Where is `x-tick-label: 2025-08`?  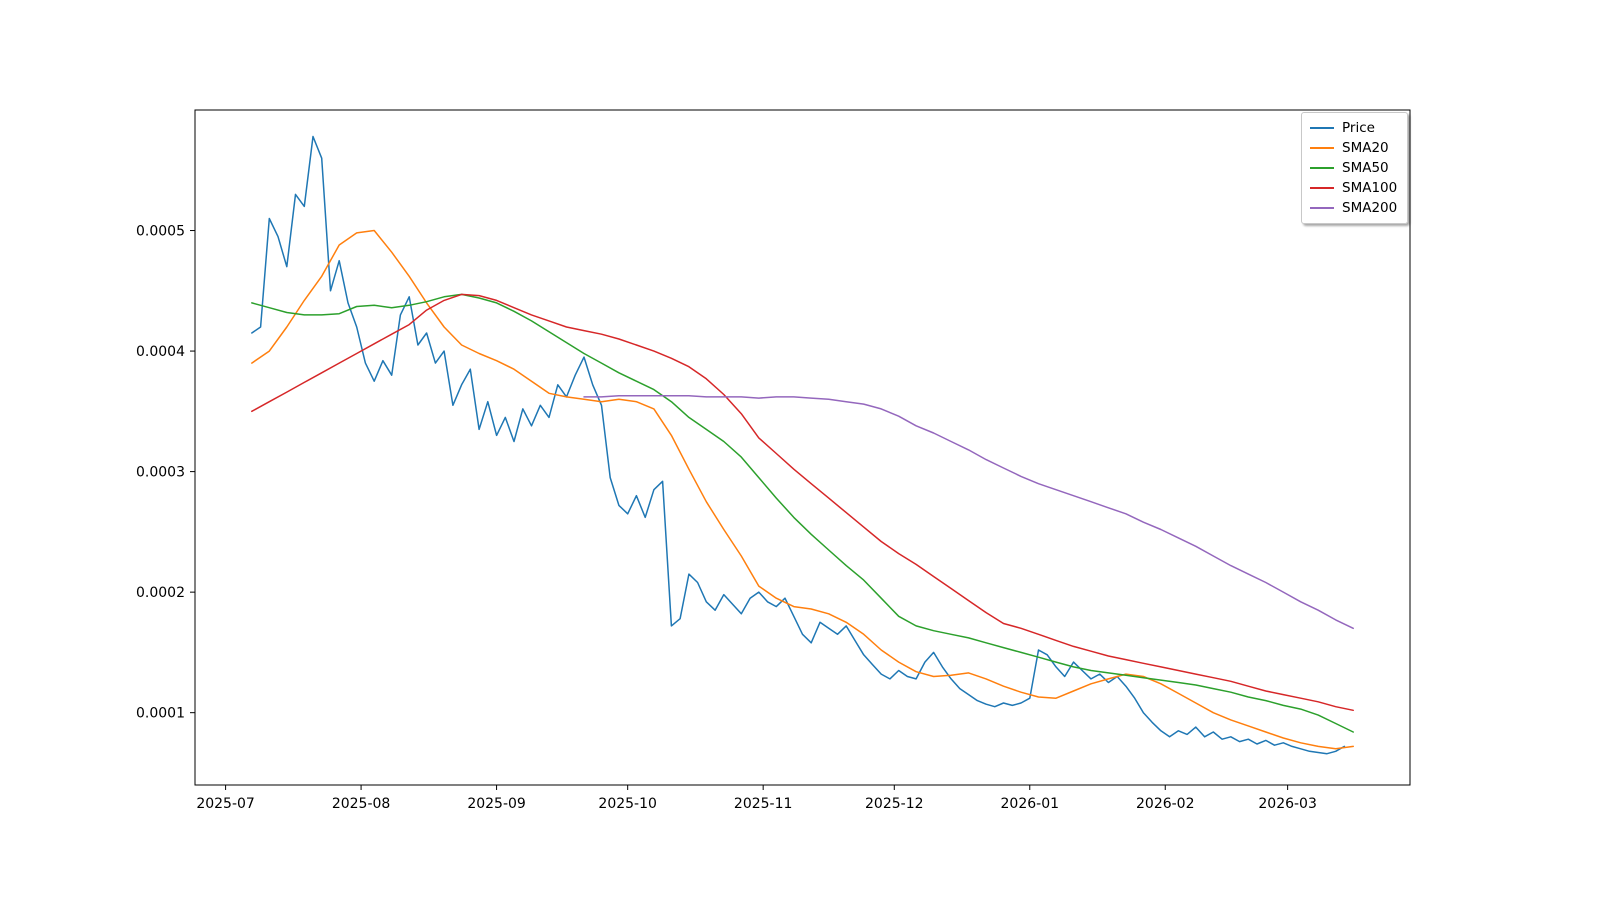
x-tick-label: 2025-08 is located at coordinates (361, 804).